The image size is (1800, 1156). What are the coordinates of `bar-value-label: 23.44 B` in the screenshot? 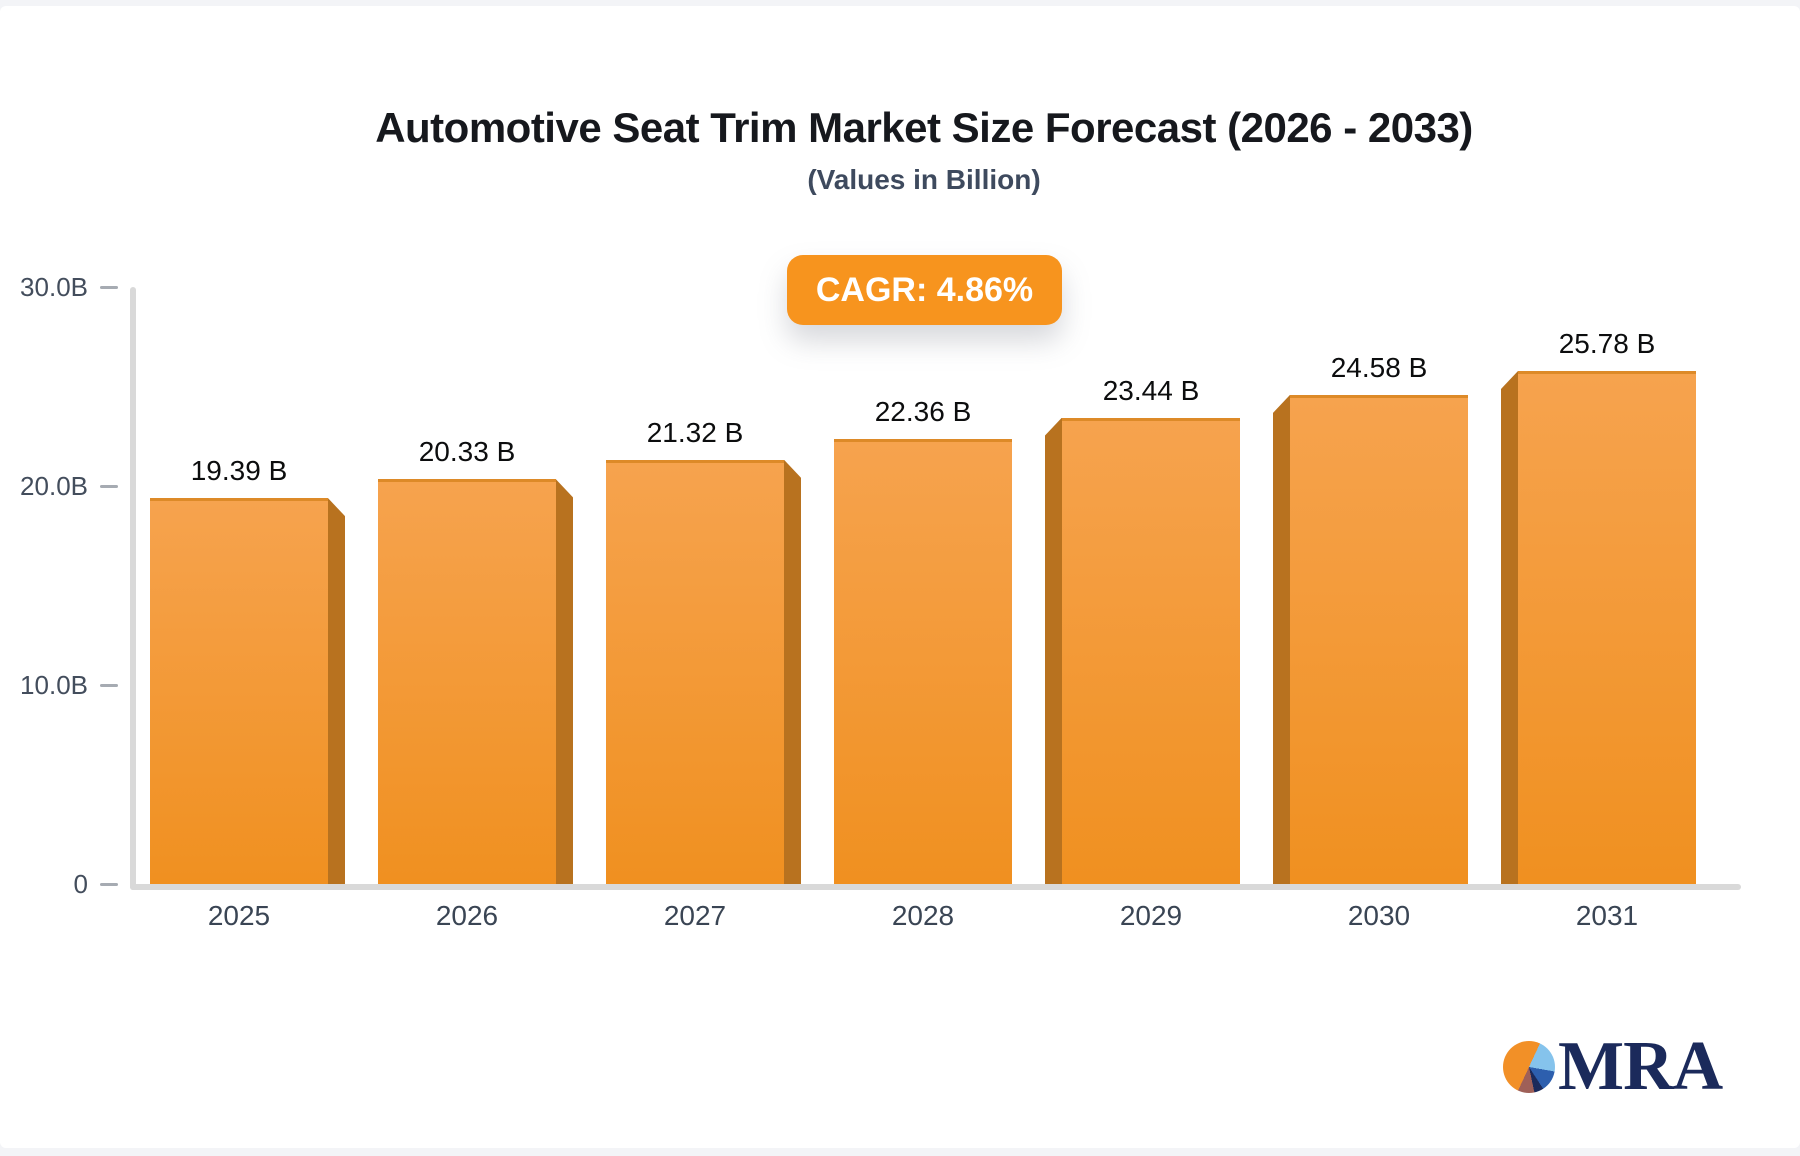 It's located at (1151, 390).